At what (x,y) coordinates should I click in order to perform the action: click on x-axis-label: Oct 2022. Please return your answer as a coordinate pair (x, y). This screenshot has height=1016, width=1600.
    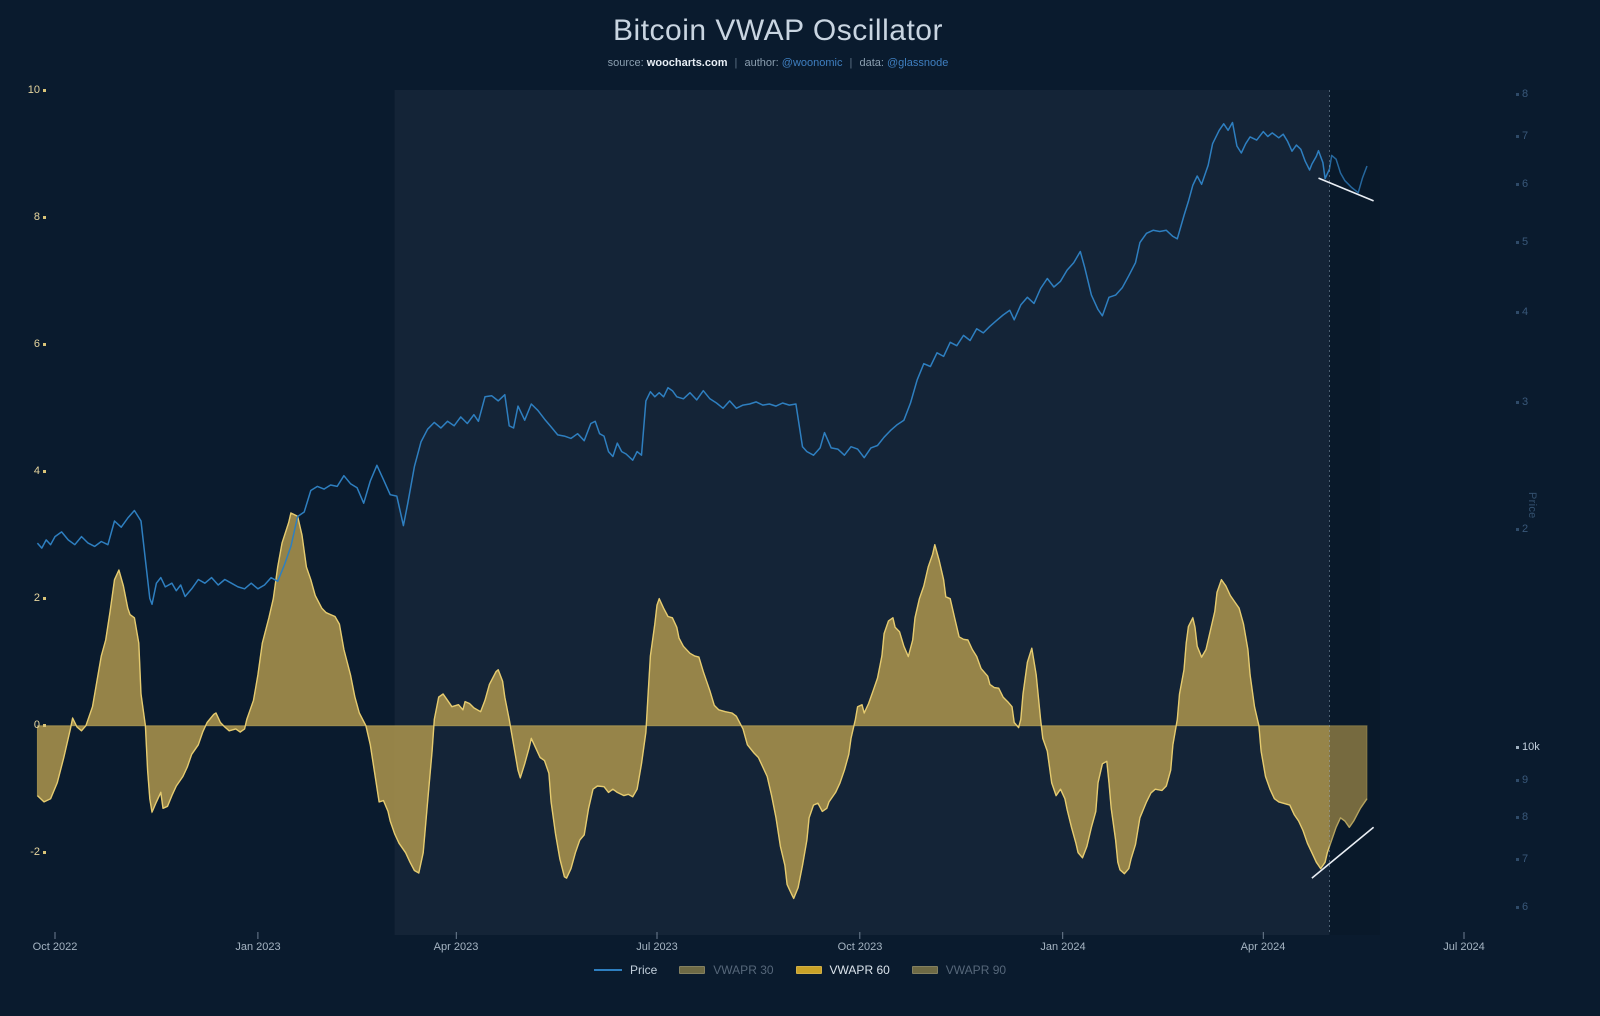
    Looking at the image, I should click on (55, 947).